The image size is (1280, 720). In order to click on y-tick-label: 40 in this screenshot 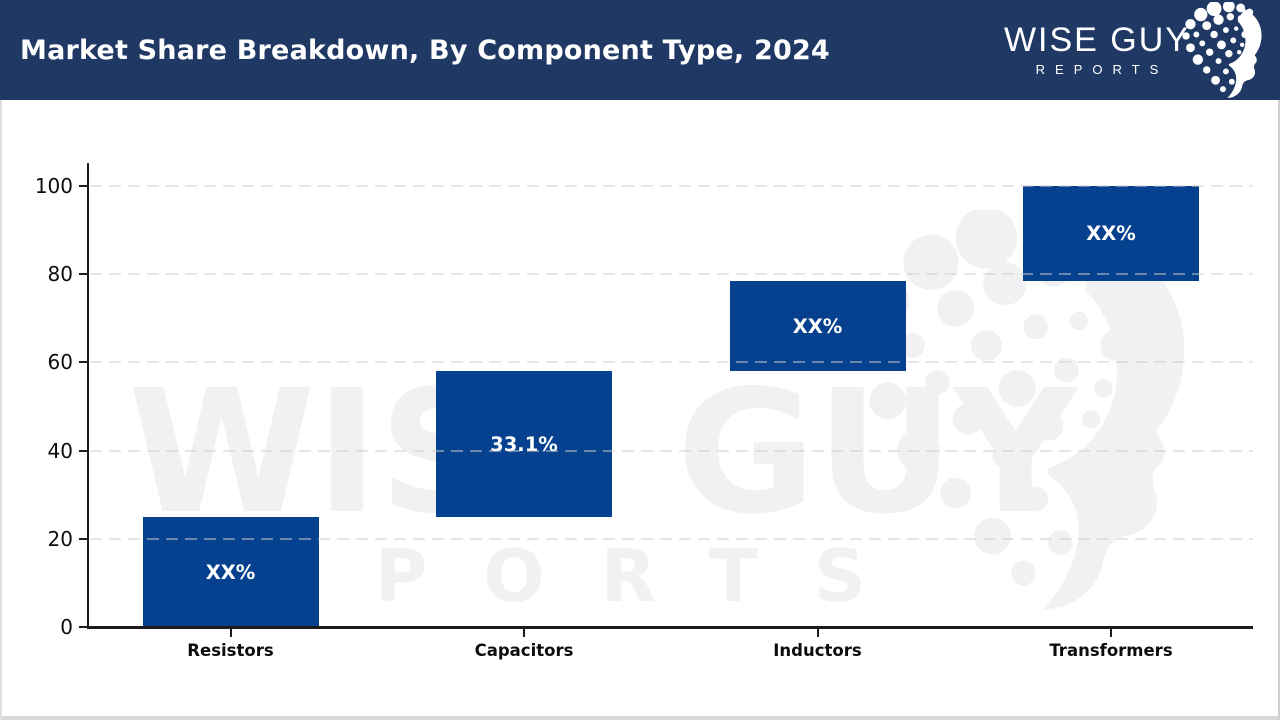, I will do `click(60, 450)`.